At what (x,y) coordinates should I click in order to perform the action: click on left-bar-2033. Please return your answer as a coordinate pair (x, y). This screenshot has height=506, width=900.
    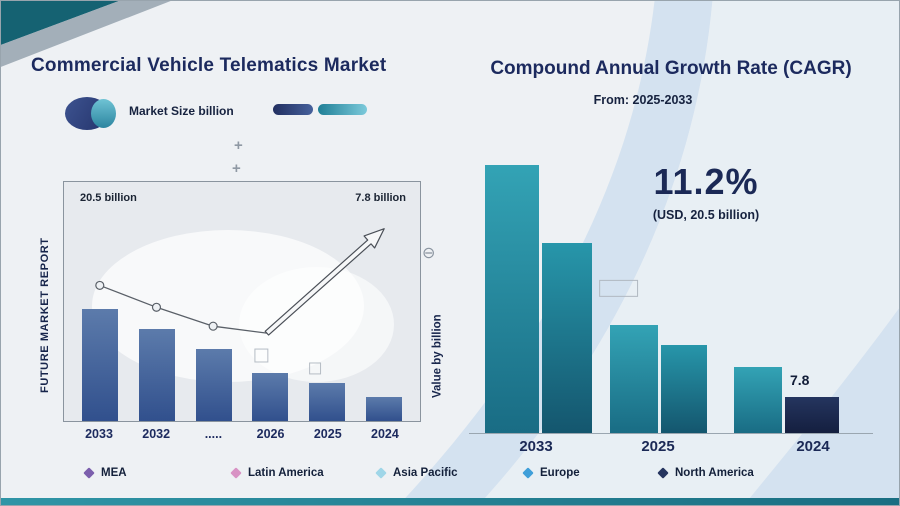
    Looking at the image, I should click on (100, 365).